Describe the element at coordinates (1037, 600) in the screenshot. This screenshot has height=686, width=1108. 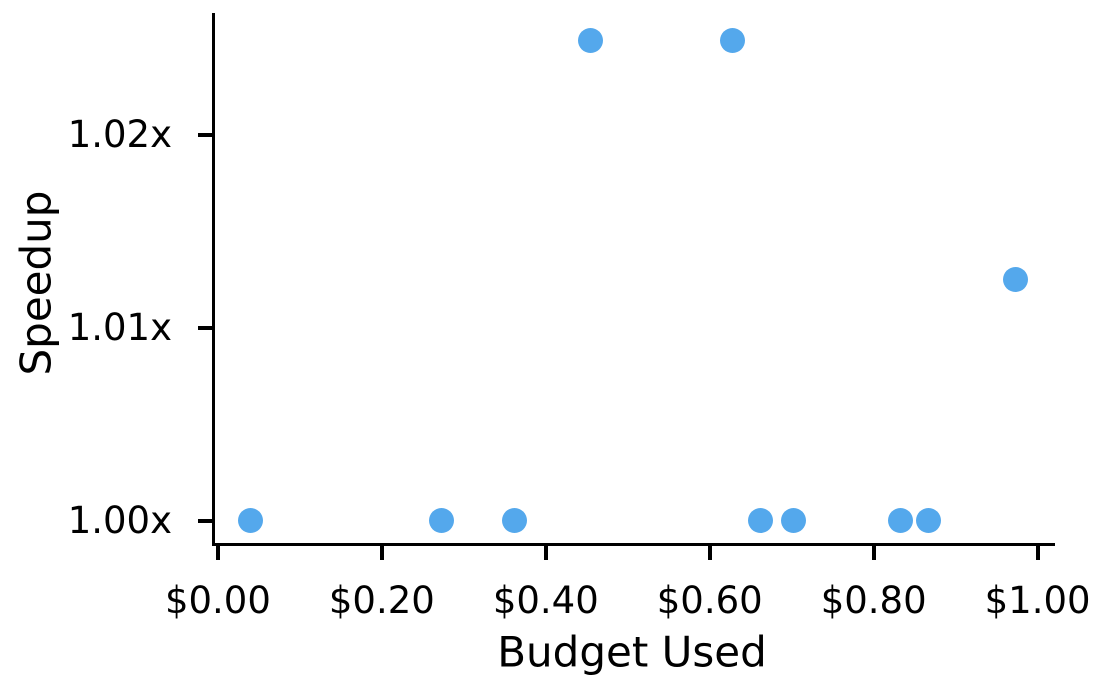
I see `x-axis-tick-label: $1.00` at that location.